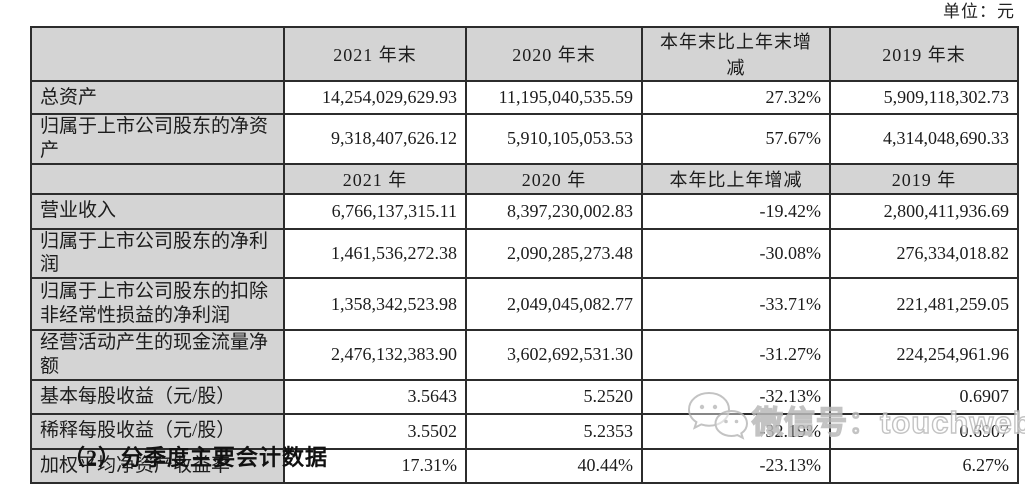 The image size is (1025, 484). What do you see at coordinates (554, 54) in the screenshot?
I see `header-cell-2020-yearend: 2020 年末` at bounding box center [554, 54].